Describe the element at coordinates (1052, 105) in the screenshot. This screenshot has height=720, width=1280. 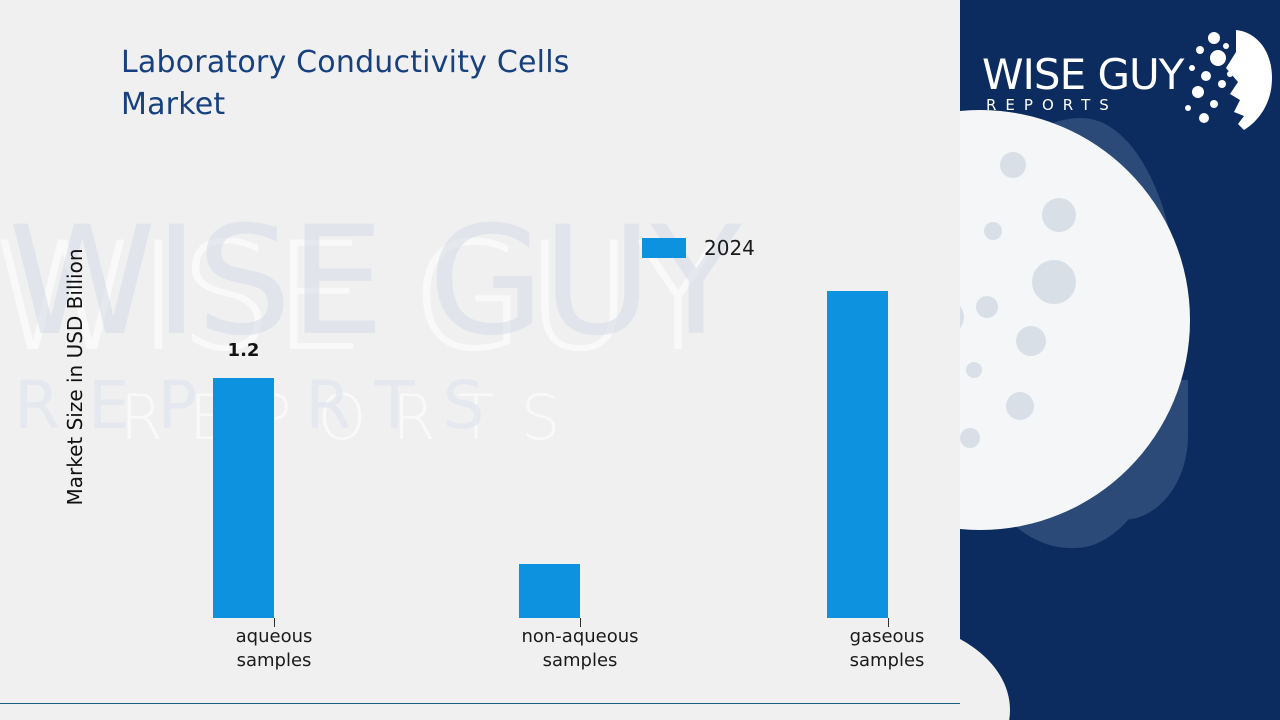
I see `logo-subtext: REPORTS` at that location.